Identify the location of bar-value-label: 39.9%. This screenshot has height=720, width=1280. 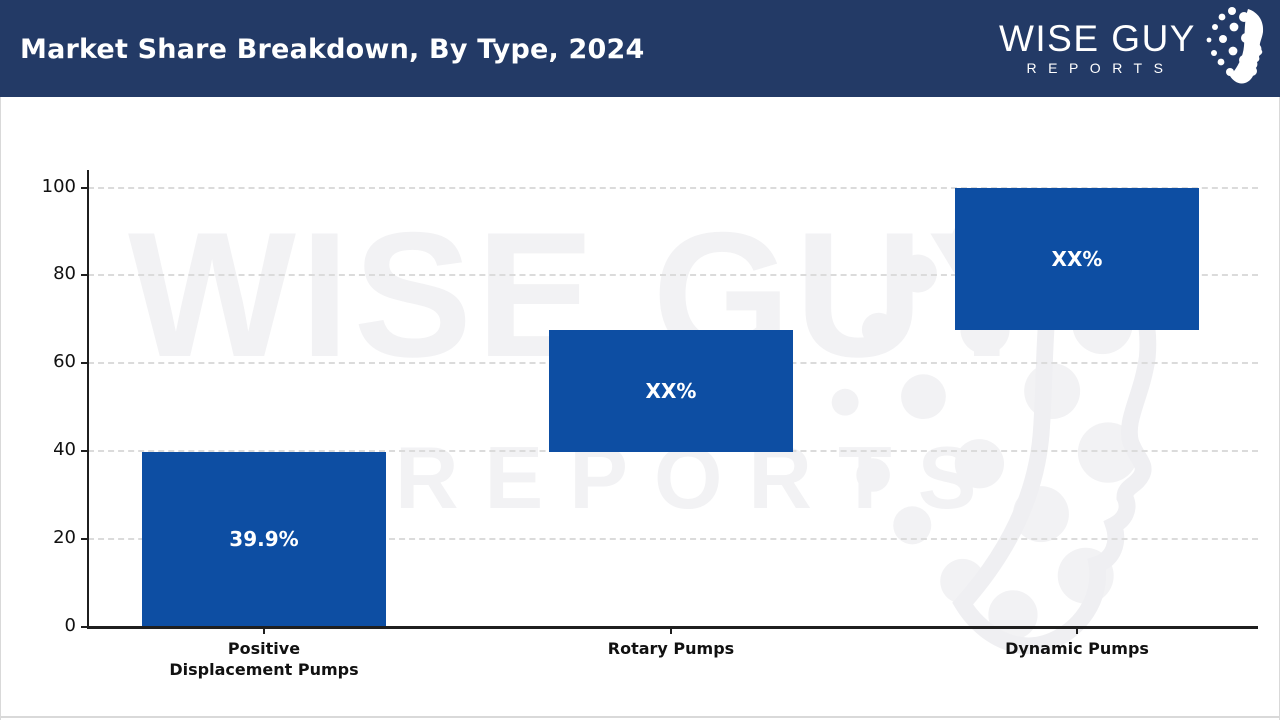
(264, 539).